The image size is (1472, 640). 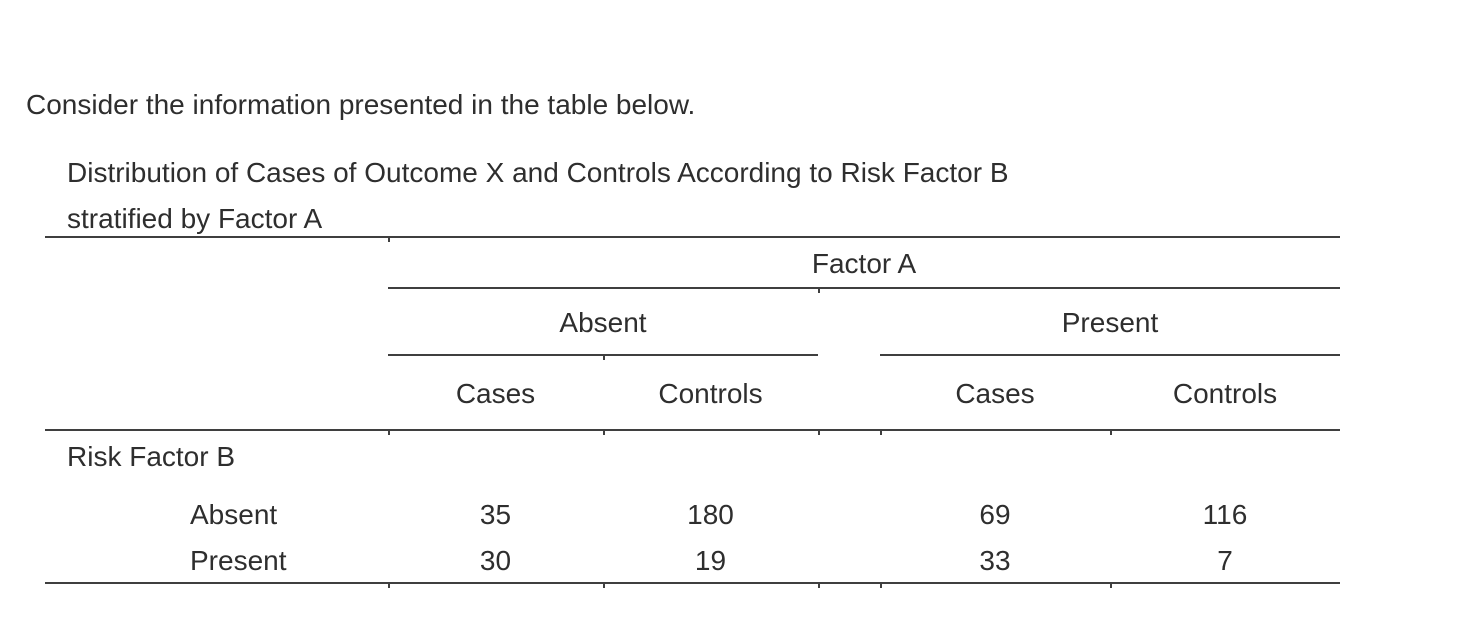 What do you see at coordinates (1110, 355) in the screenshot?
I see `rule-group-present` at bounding box center [1110, 355].